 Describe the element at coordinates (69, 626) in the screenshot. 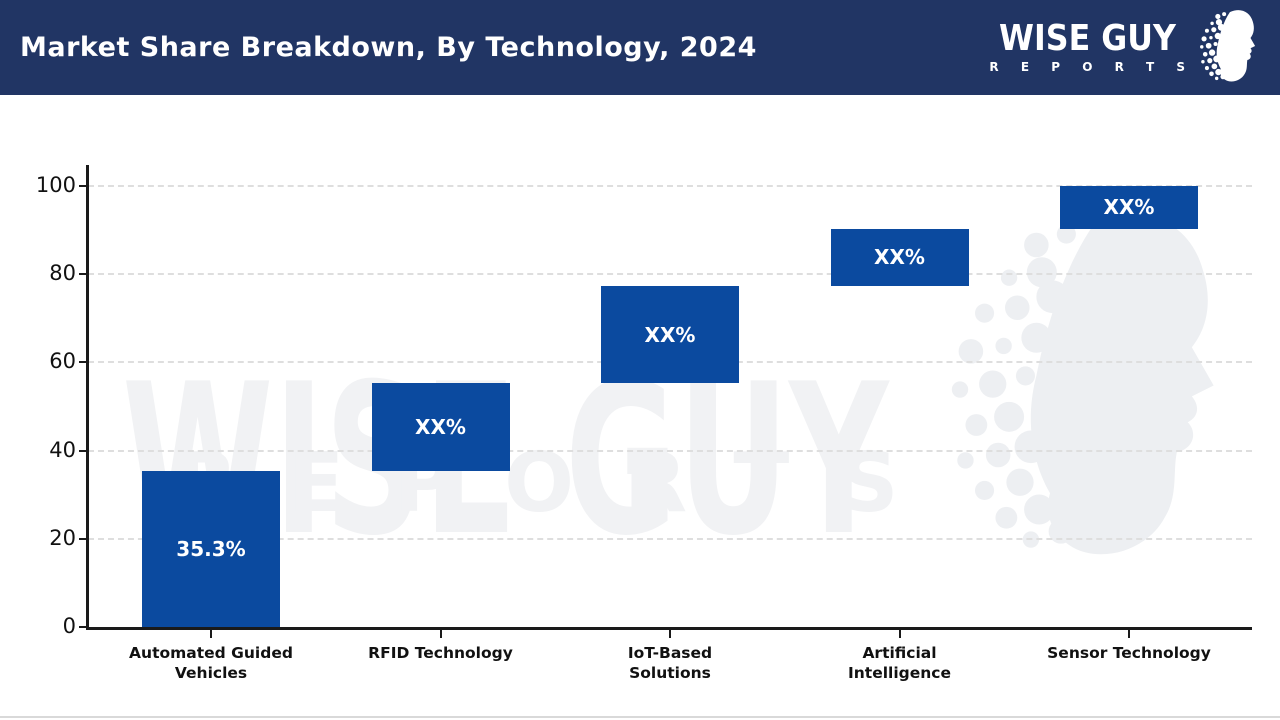

I see `y-tick-label: 0` at that location.